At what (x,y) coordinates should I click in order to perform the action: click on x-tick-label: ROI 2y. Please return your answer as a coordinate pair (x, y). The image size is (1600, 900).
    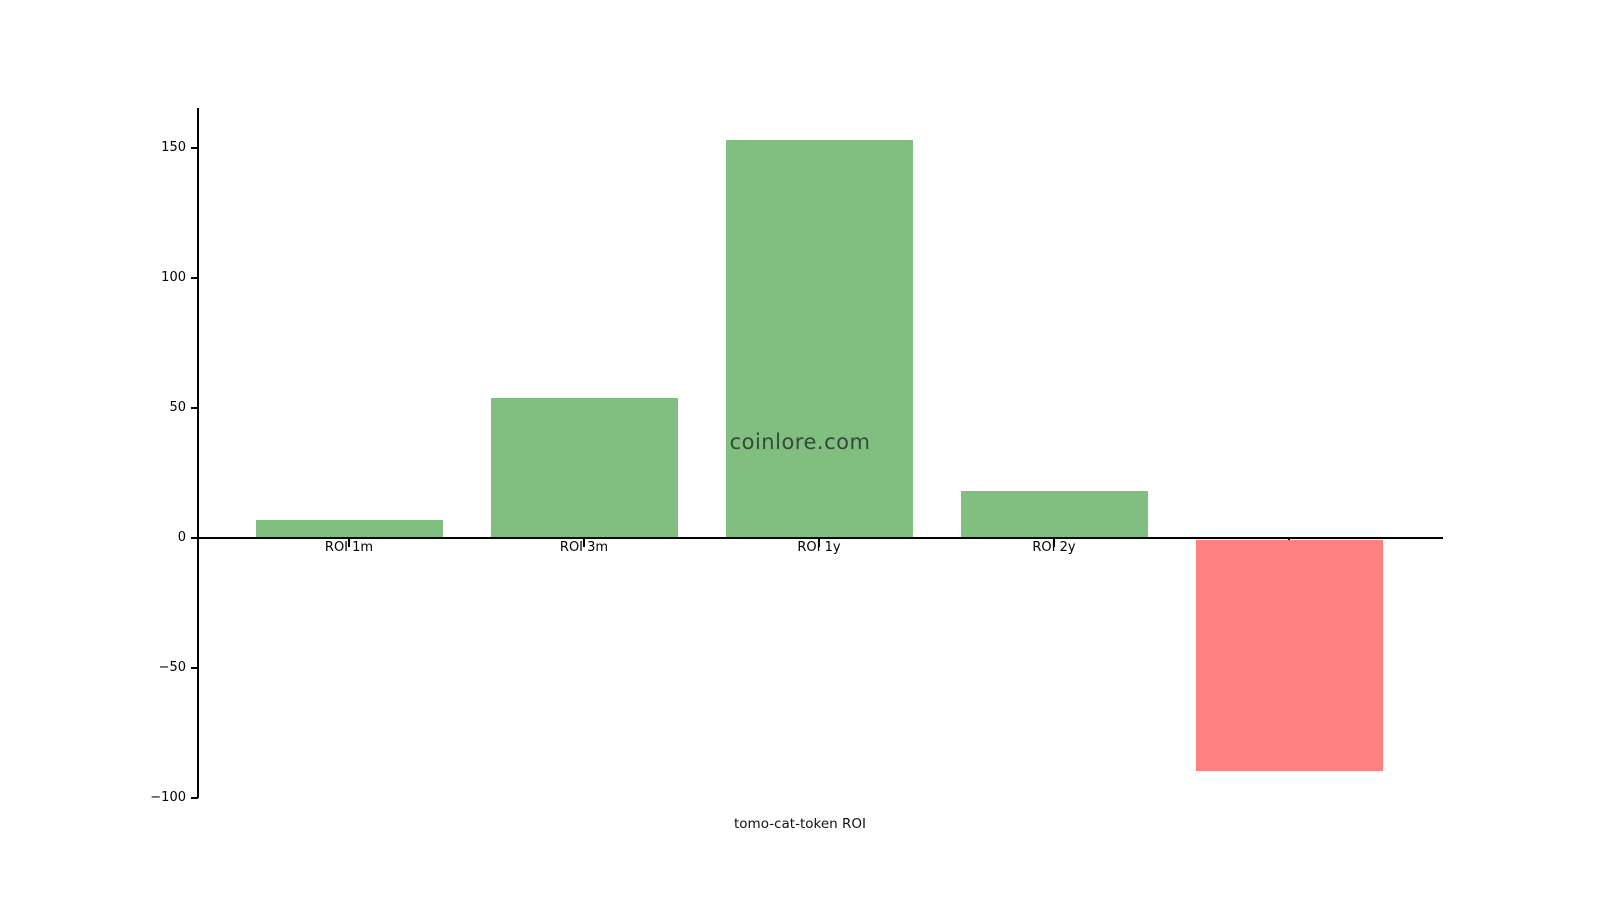
    Looking at the image, I should click on (1054, 547).